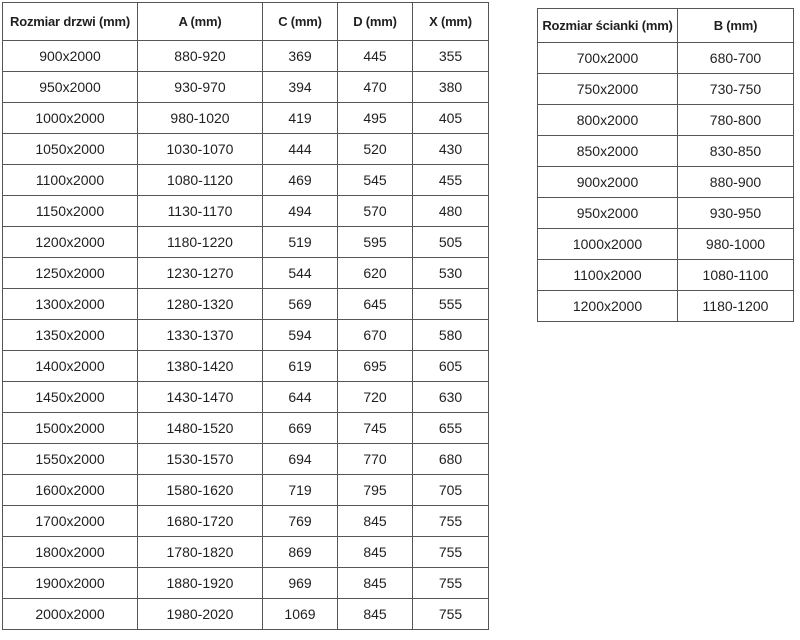 The image size is (800, 640). What do you see at coordinates (450, 56) in the screenshot?
I see `table-cell: 355` at bounding box center [450, 56].